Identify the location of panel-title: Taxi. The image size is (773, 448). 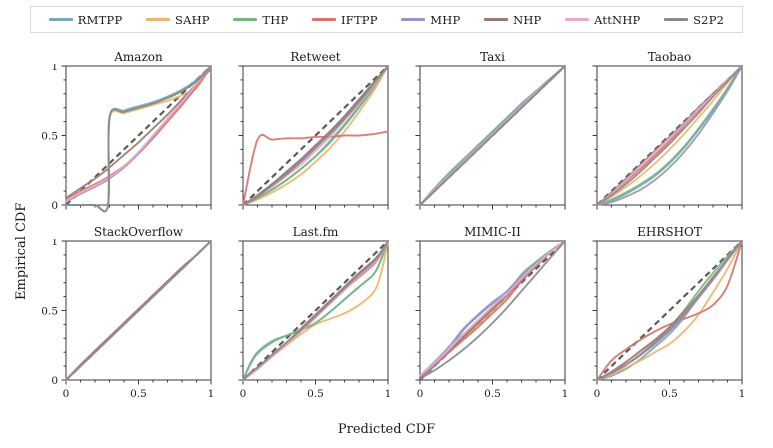
(492, 57).